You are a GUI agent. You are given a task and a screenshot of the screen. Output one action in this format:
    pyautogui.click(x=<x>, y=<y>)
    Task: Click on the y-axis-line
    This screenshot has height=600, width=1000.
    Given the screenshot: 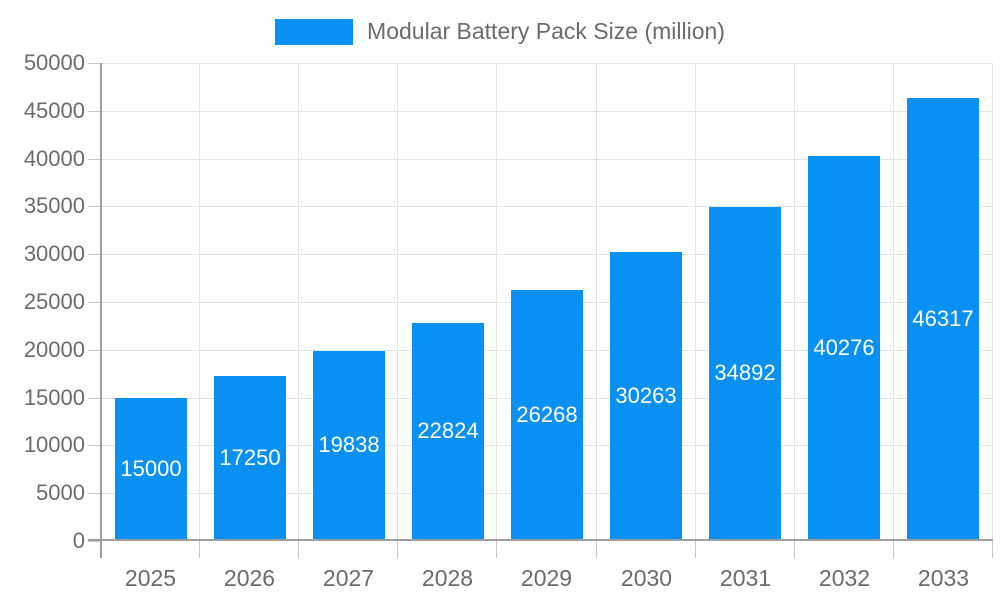 What is the action you would take?
    pyautogui.click(x=101, y=310)
    